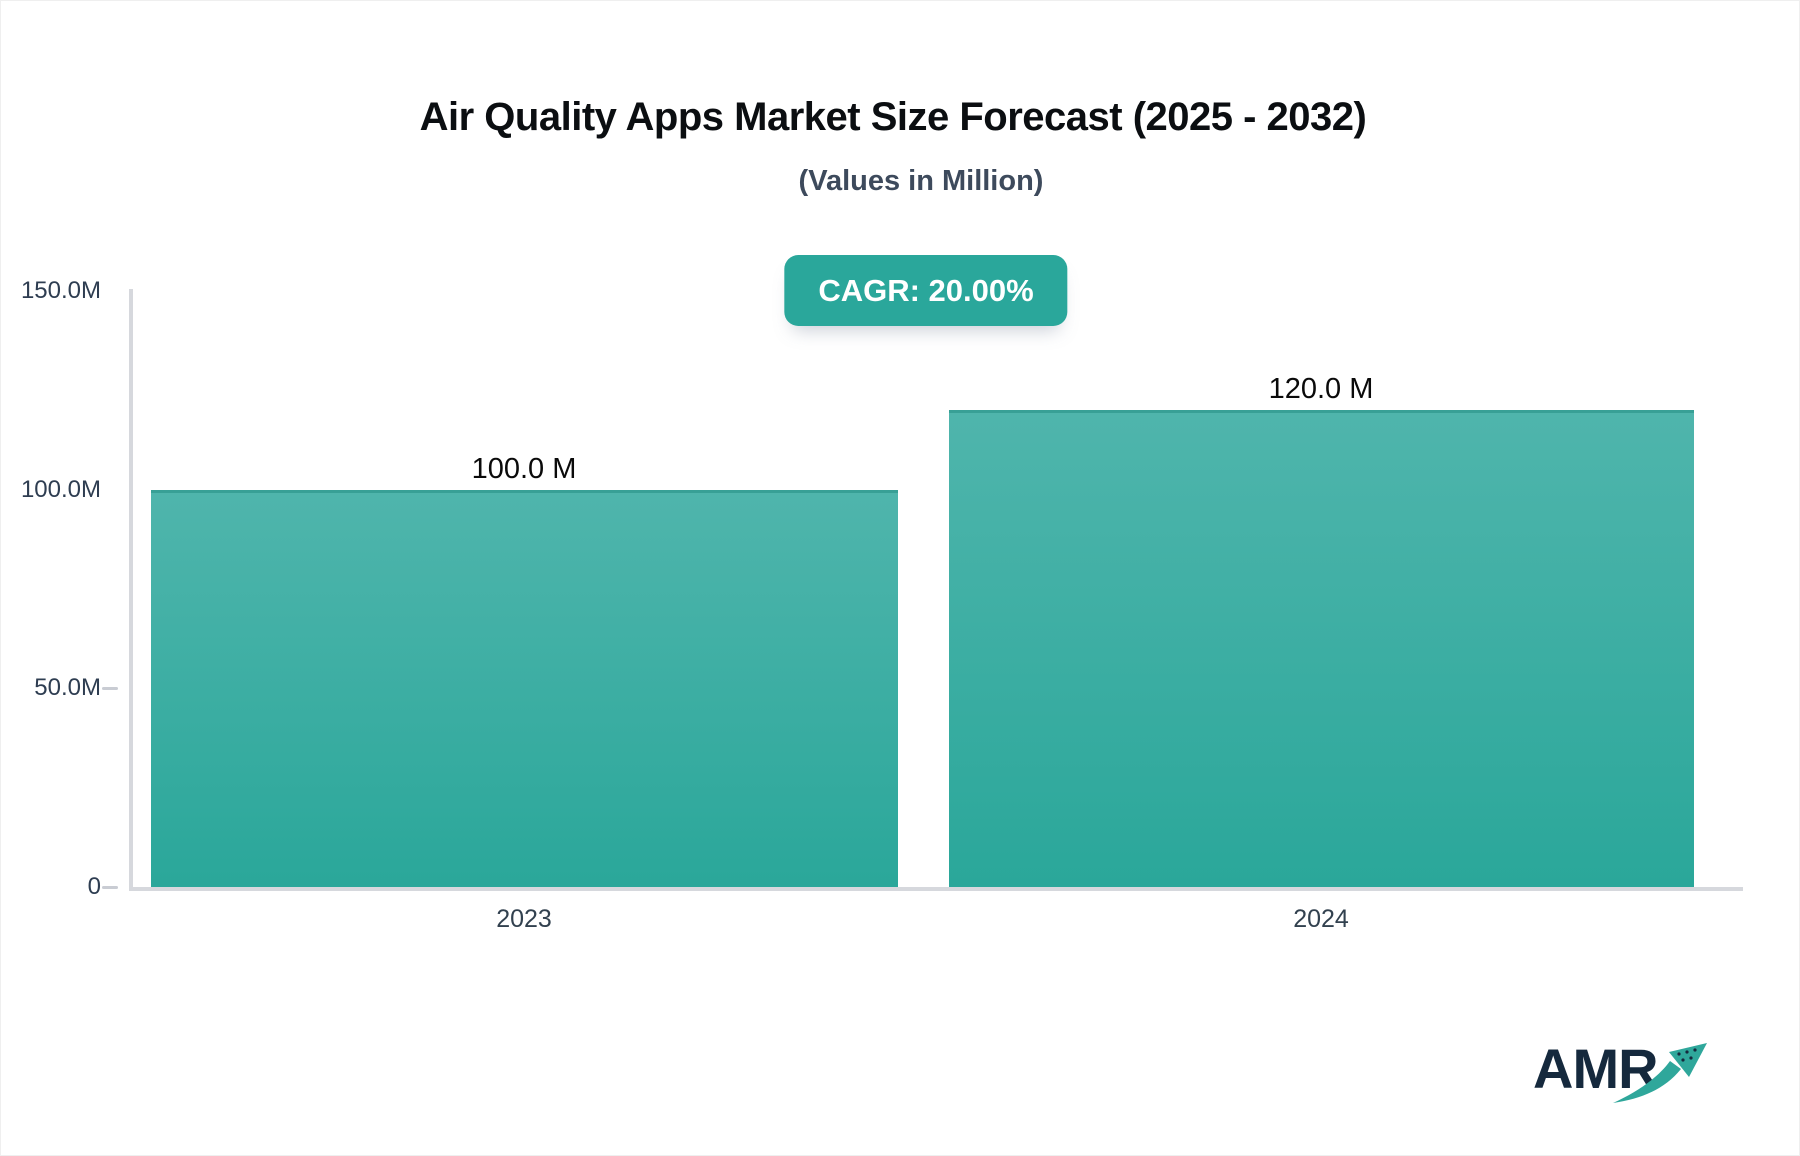 The image size is (1800, 1156). Describe the element at coordinates (67, 688) in the screenshot. I see `y-tick-label-50: 50.0M` at that location.